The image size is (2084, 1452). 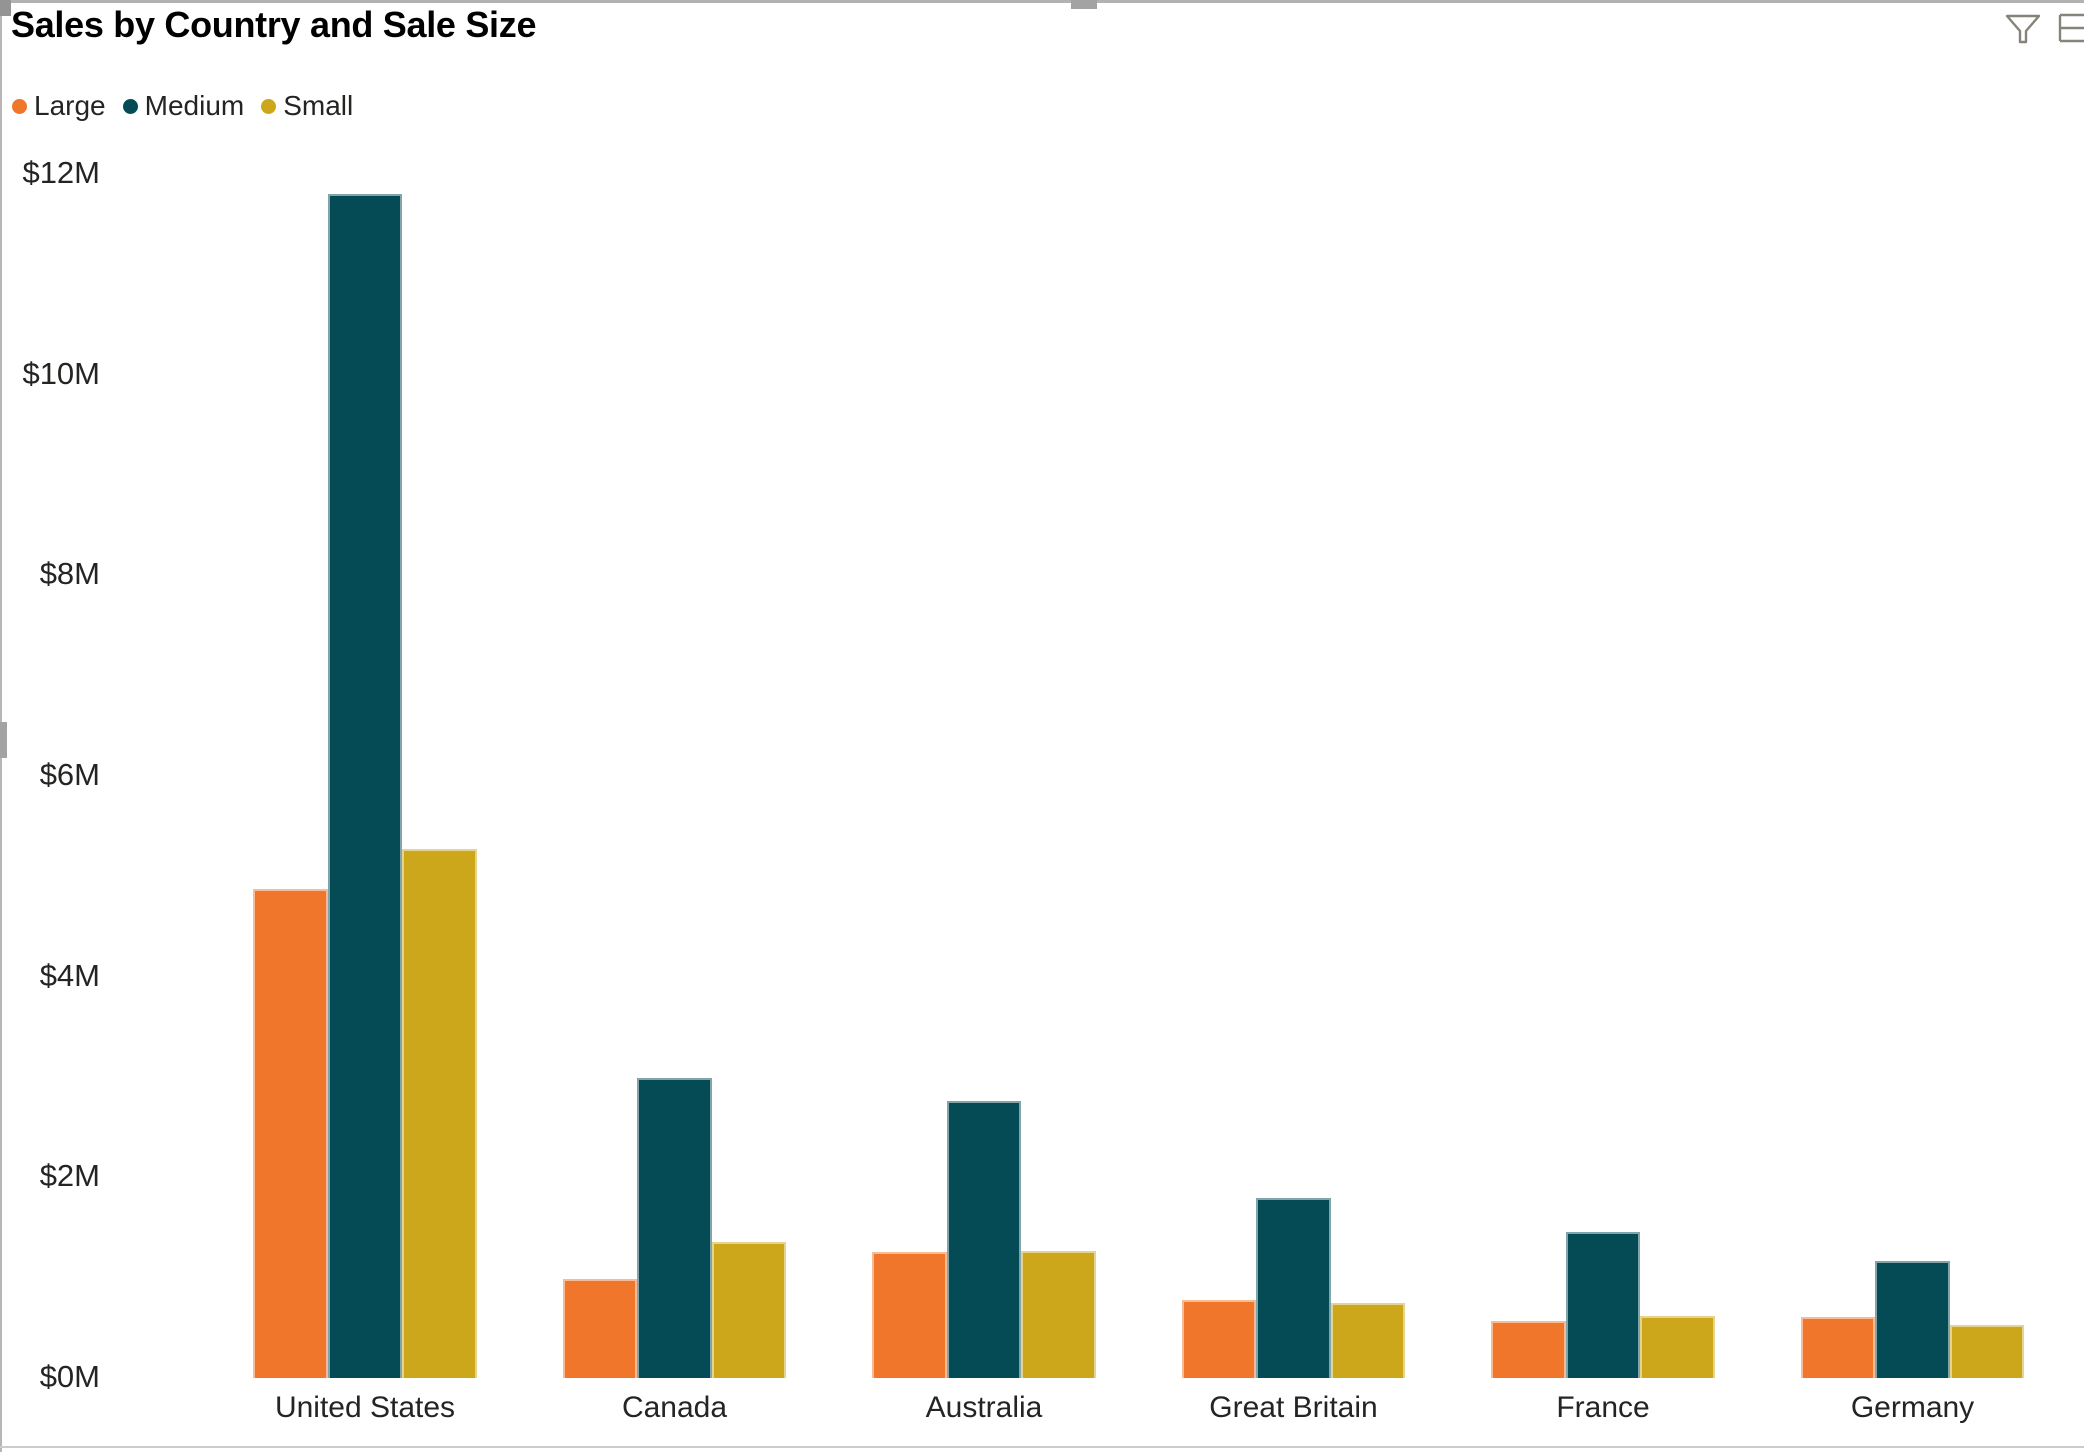 I want to click on resize-handle-top-center, so click(x=1084, y=4).